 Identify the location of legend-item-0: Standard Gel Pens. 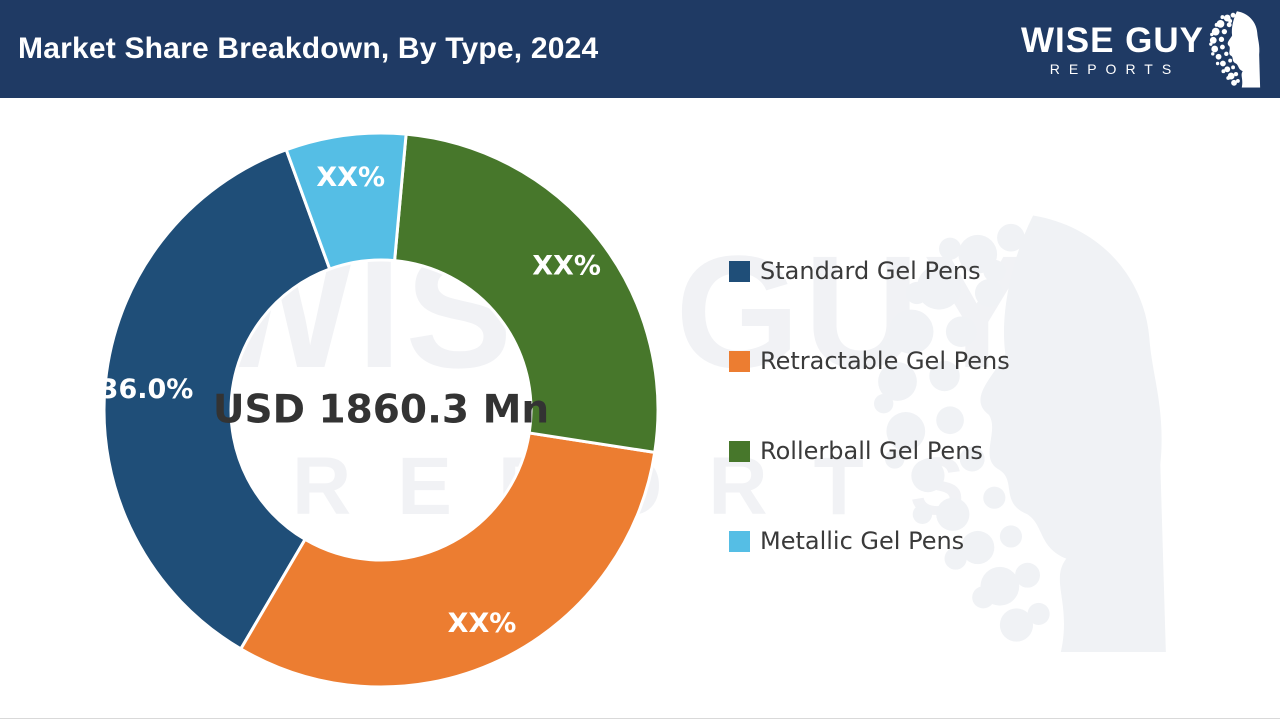
(869, 271).